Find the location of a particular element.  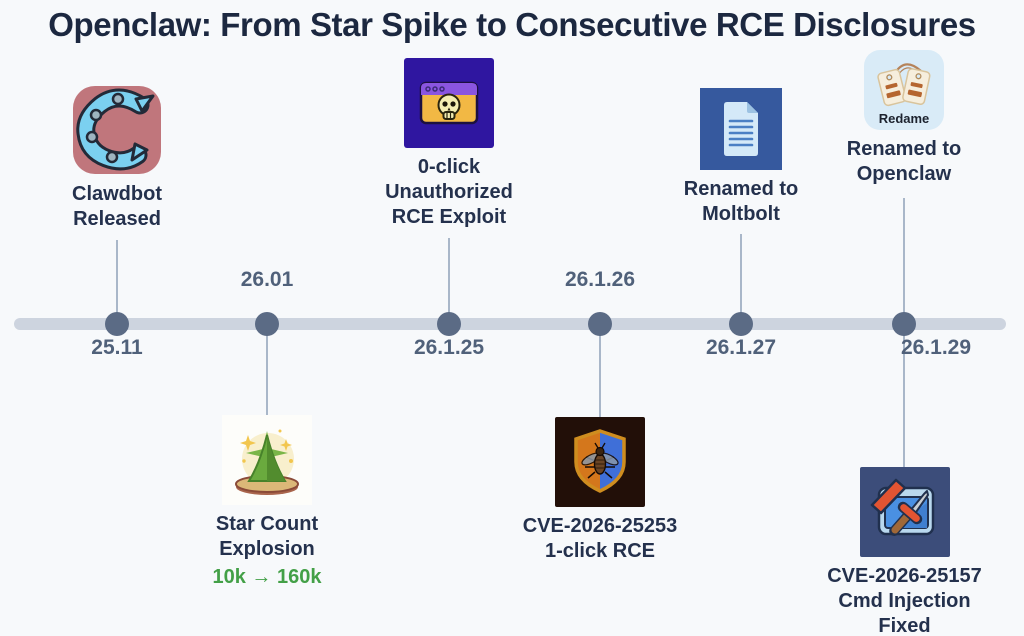

event-clawdbot-released: Clawdbot Released is located at coordinates (117, 158).